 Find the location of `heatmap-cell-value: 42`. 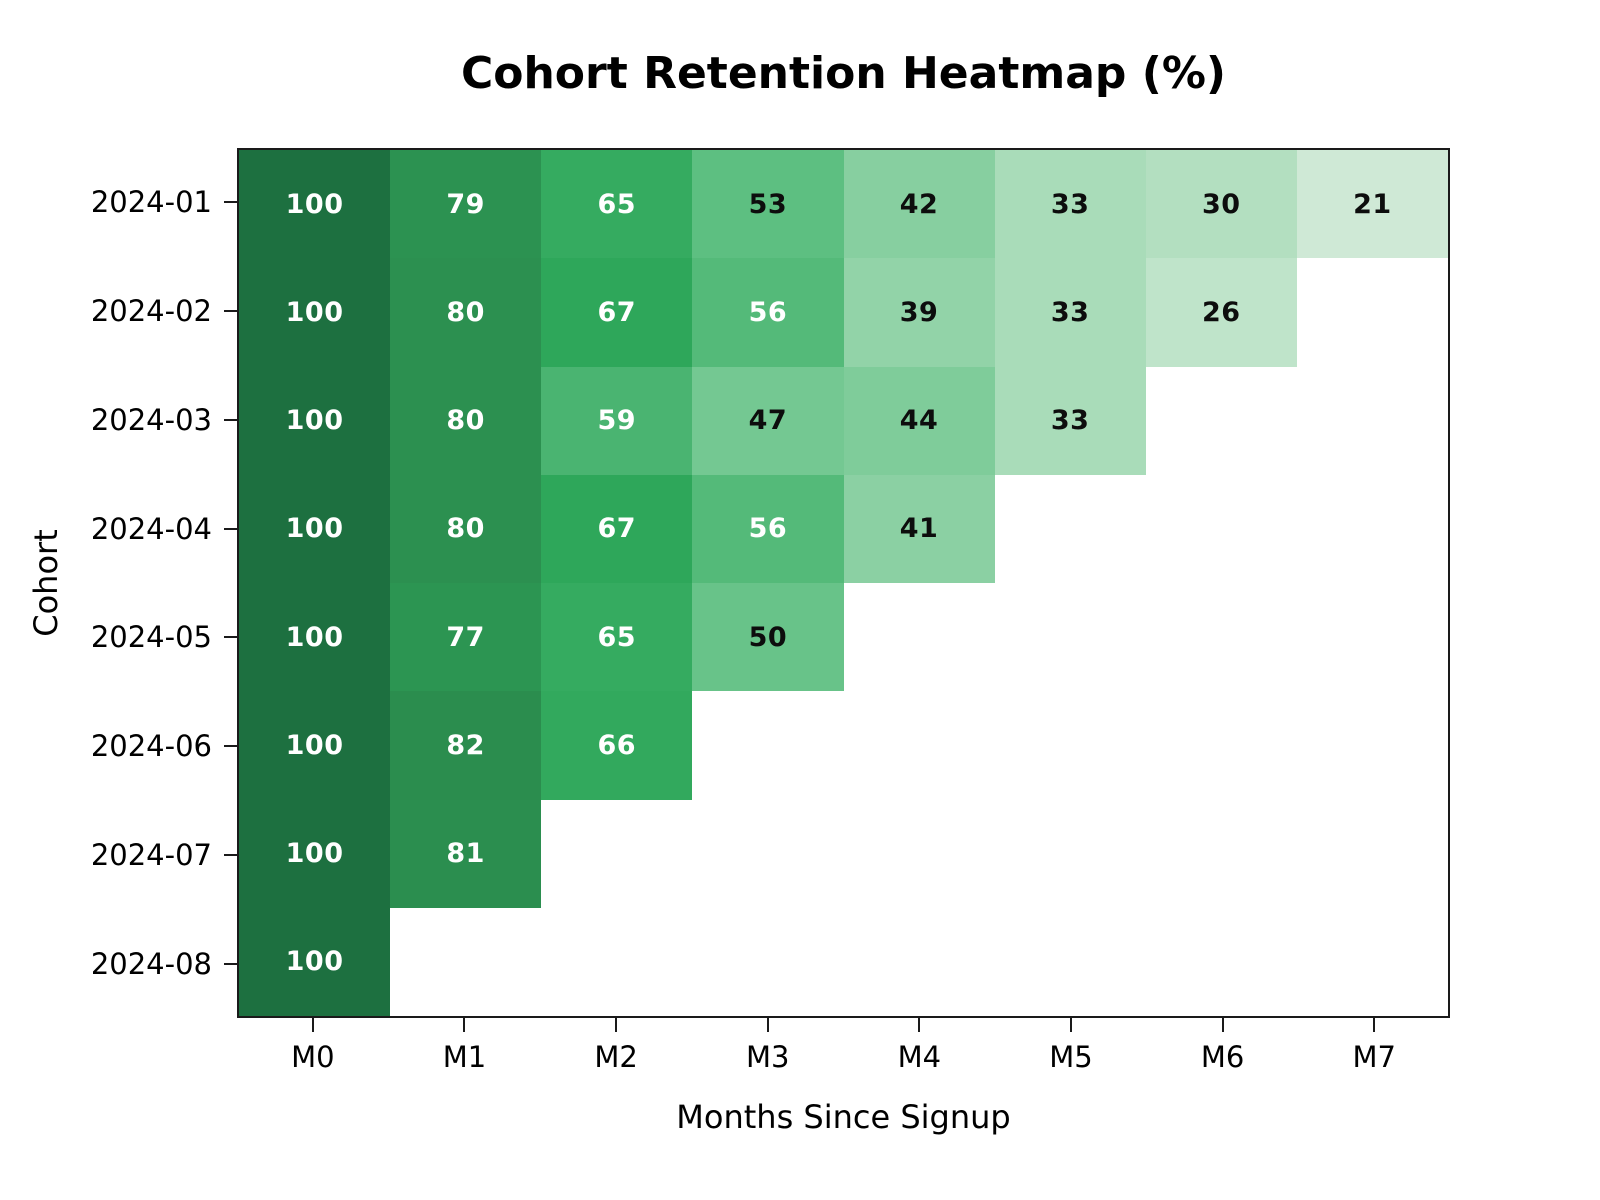

heatmap-cell-value: 42 is located at coordinates (919, 204).